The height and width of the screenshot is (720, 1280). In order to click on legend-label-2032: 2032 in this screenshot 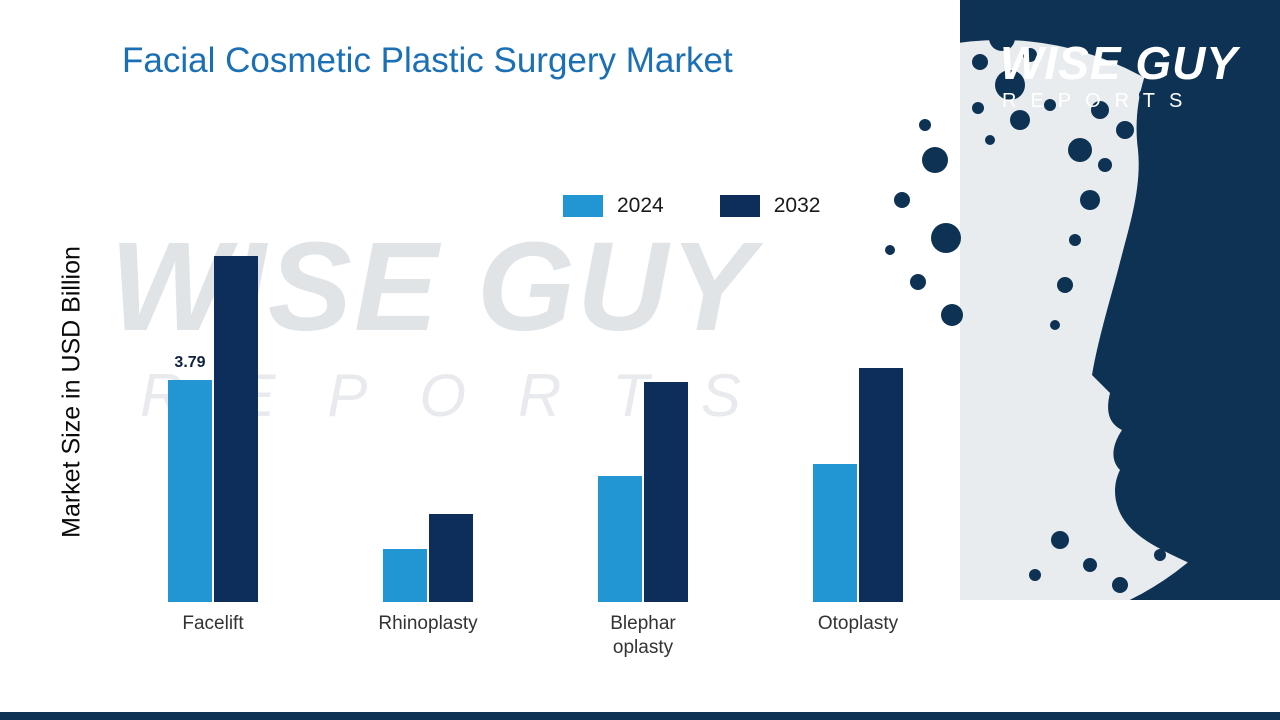, I will do `click(797, 205)`.